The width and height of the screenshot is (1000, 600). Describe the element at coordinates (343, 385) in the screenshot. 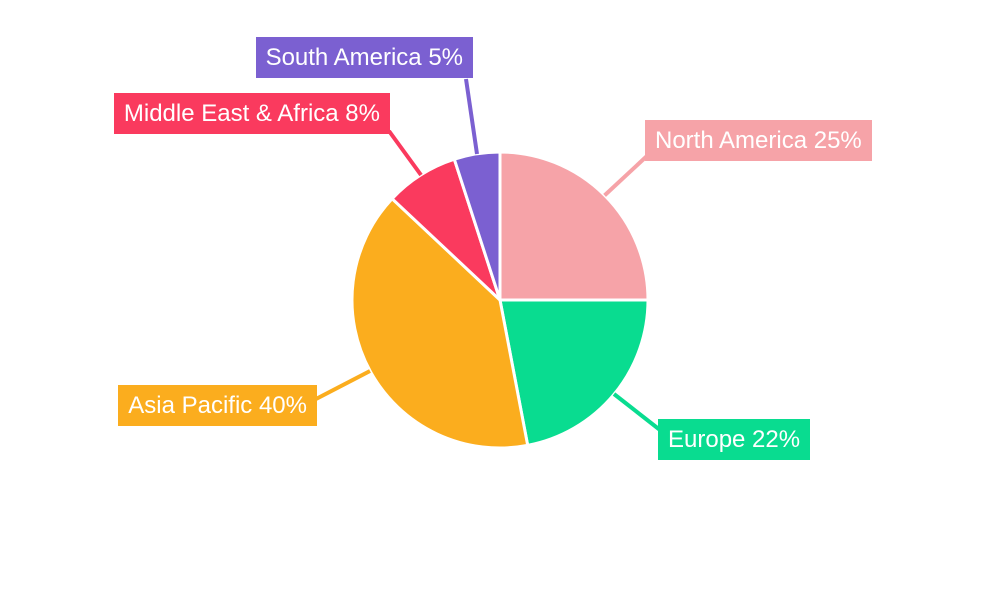

I see `leader-line-asia-pacific` at that location.